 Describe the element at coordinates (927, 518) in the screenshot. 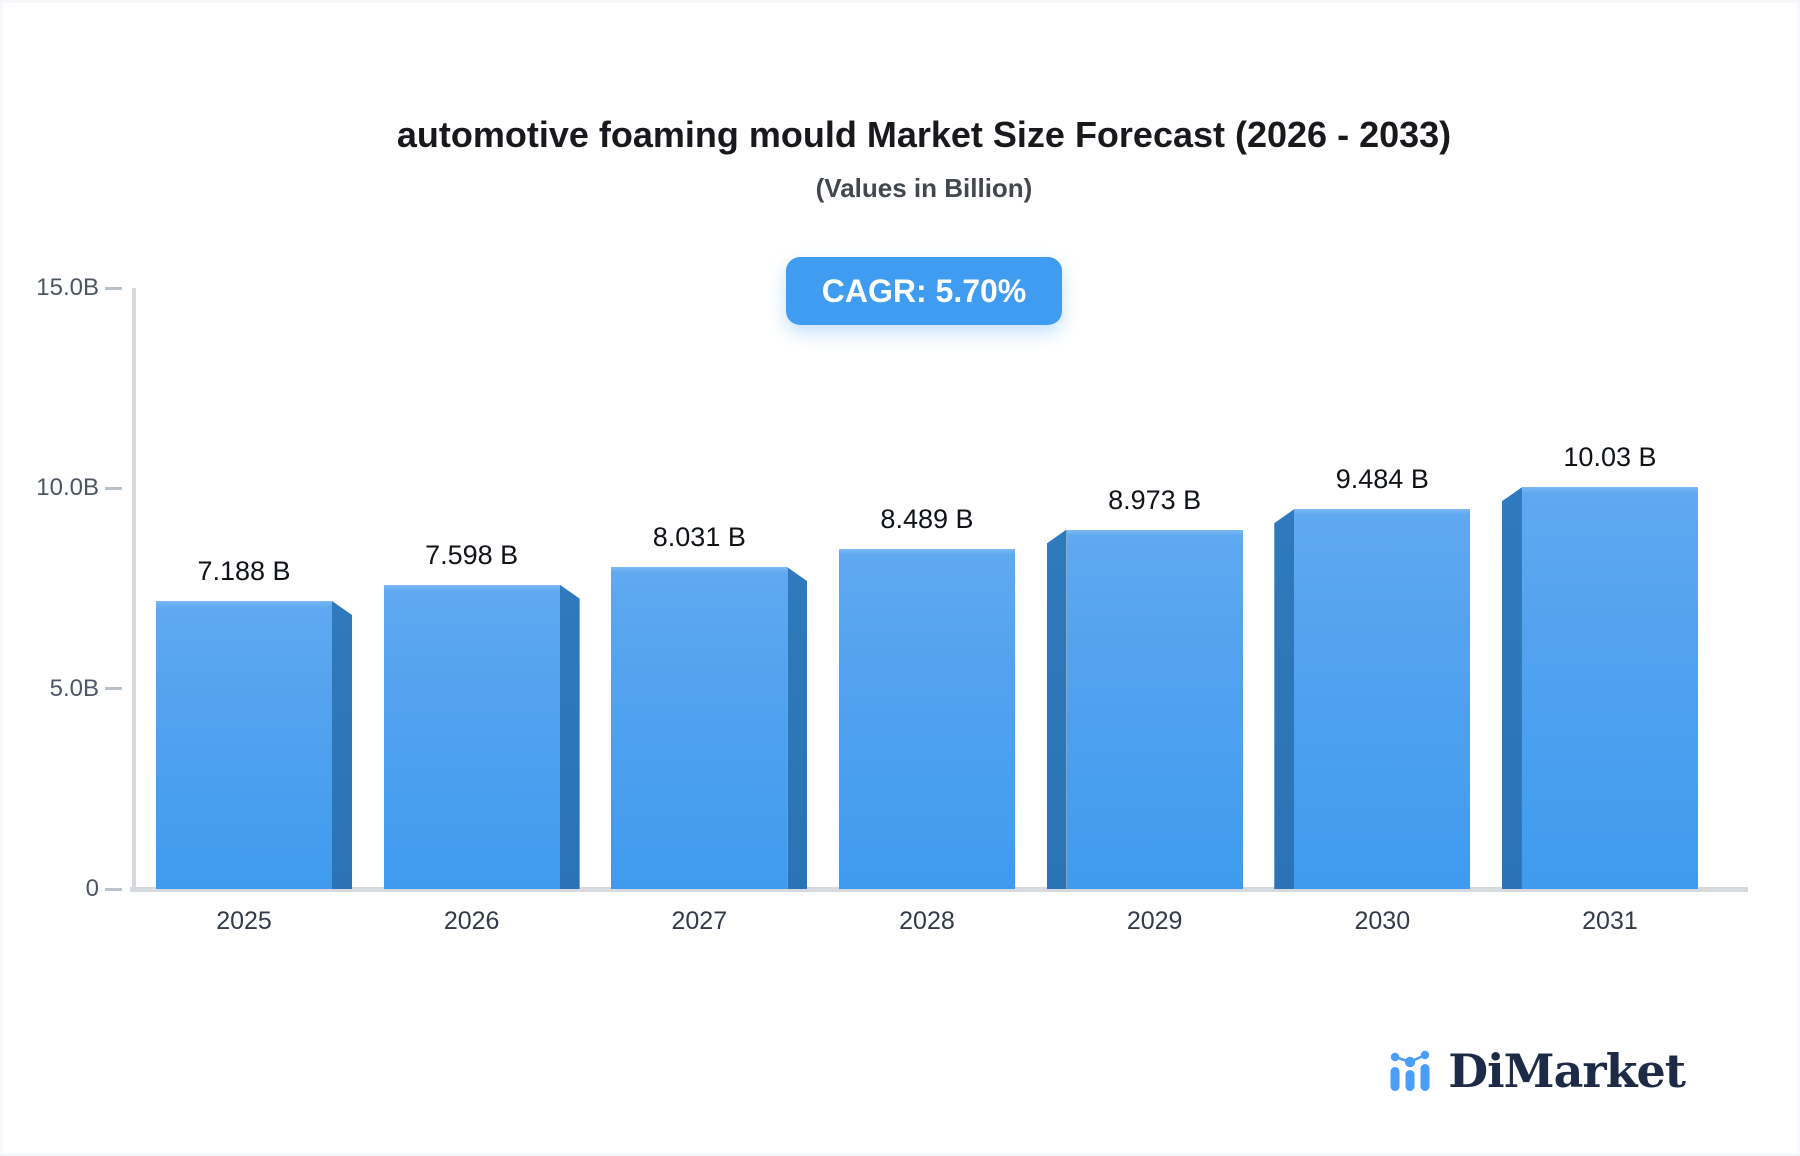

I see `bar-value-label: 8.489 B` at that location.